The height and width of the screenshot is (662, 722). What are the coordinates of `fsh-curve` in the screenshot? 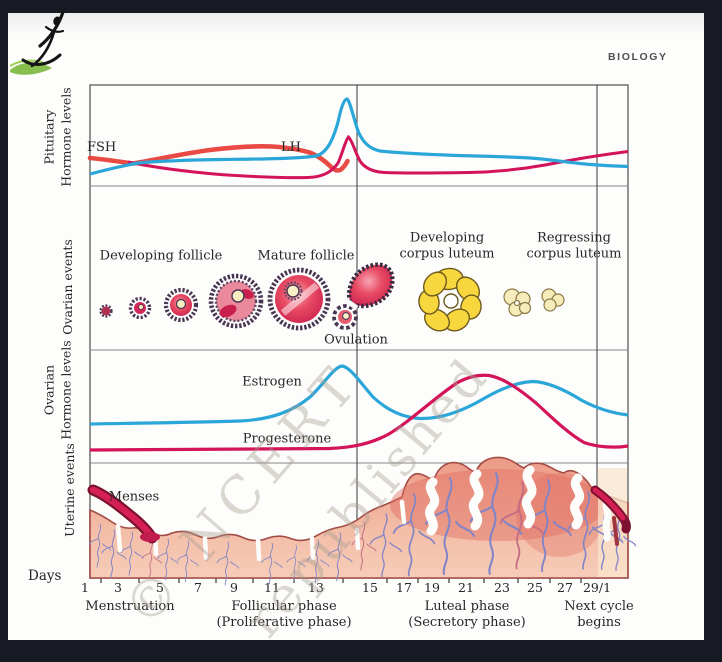 It's located at (378, 157).